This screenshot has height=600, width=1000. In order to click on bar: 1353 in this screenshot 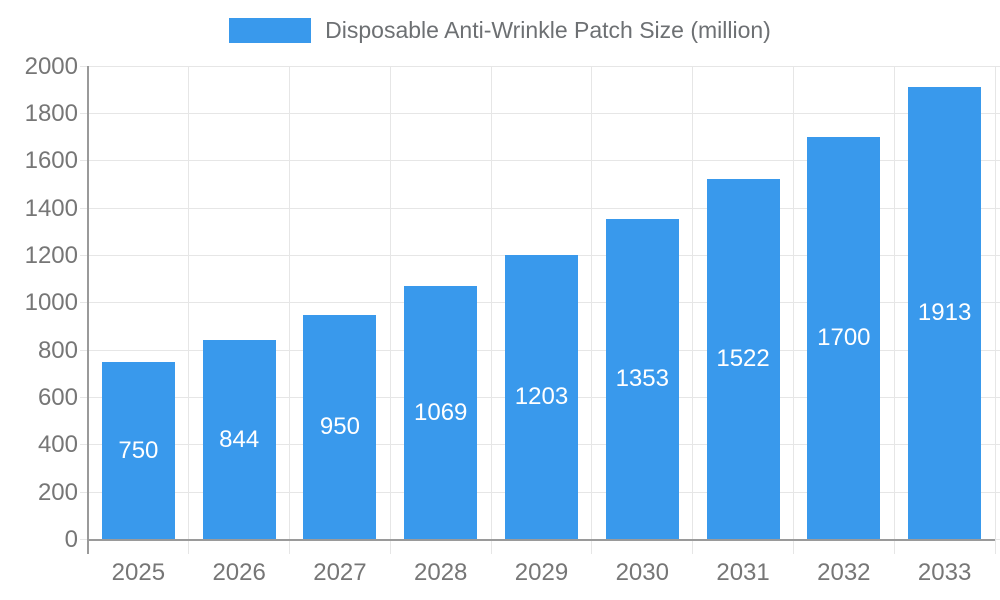, I will do `click(642, 379)`.